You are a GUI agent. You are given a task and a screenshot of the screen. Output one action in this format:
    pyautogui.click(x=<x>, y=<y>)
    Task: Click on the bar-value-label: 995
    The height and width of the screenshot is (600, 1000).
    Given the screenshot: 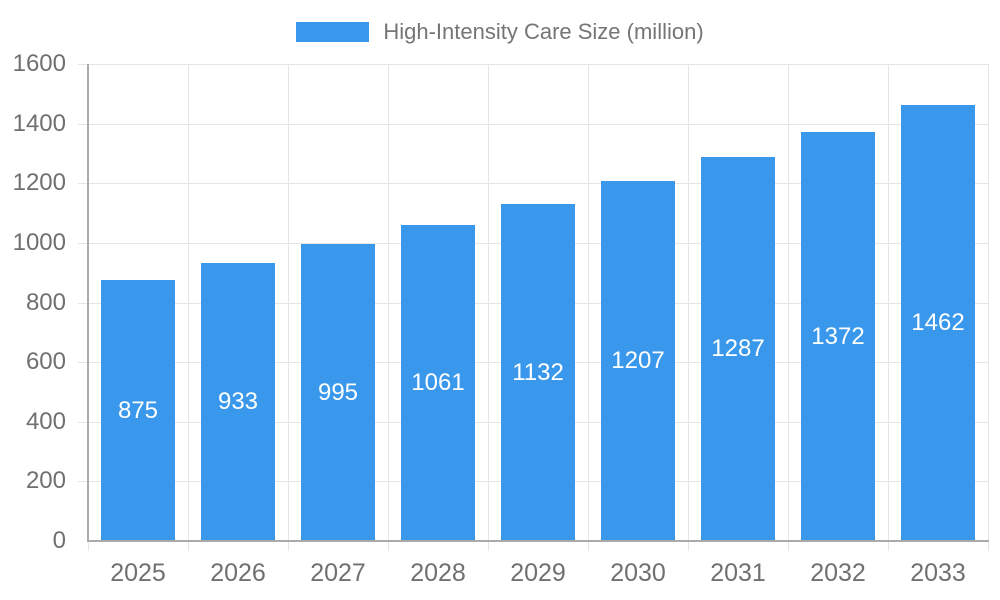 What is the action you would take?
    pyautogui.click(x=338, y=392)
    